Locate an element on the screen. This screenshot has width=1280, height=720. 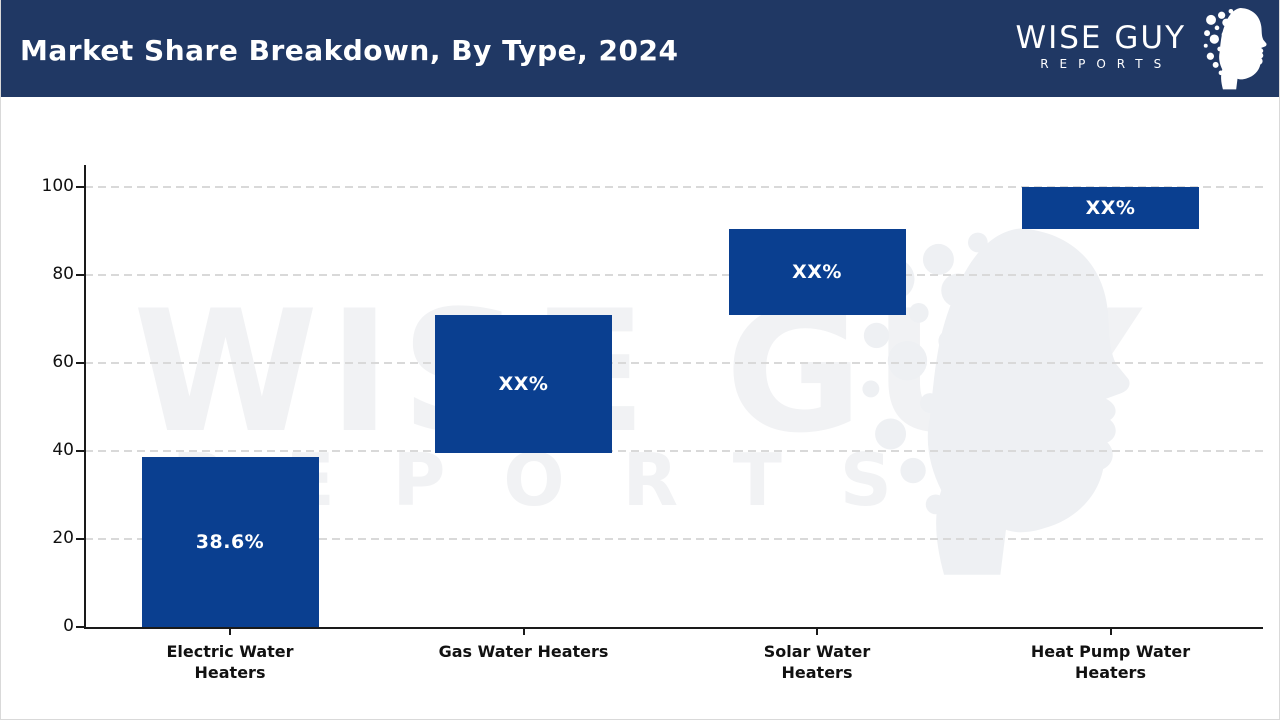
bar-value-label: 38.6% is located at coordinates (230, 542).